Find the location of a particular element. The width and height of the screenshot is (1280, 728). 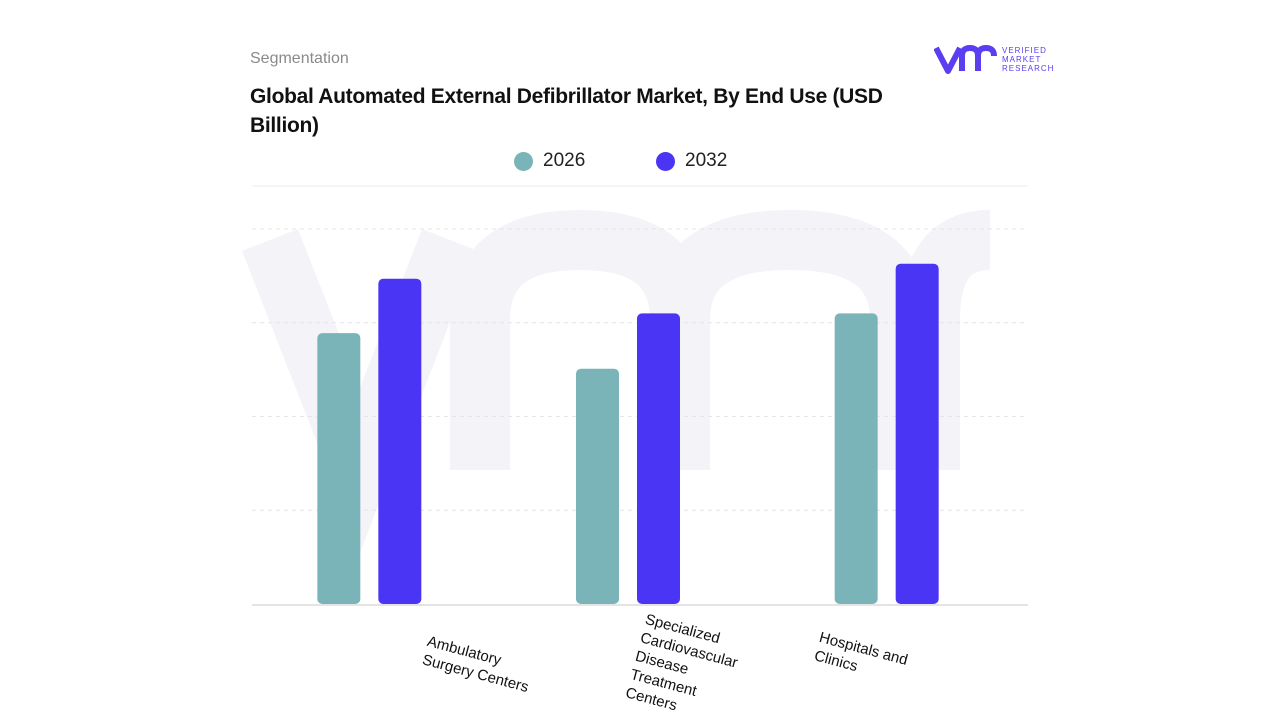

segment-label: Segmentation is located at coordinates (299, 58).